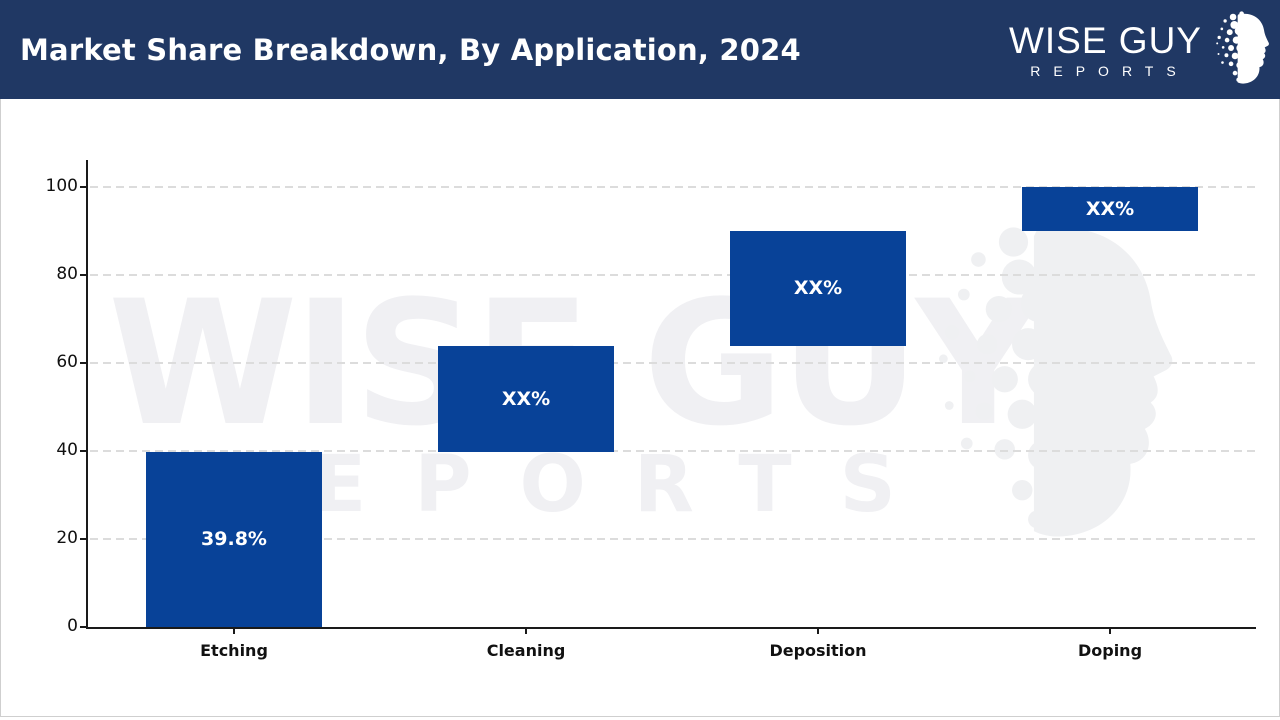 This screenshot has height=720, width=1280. I want to click on brand-wordmark: WISE GUY REPORTS, so click(1105, 50).